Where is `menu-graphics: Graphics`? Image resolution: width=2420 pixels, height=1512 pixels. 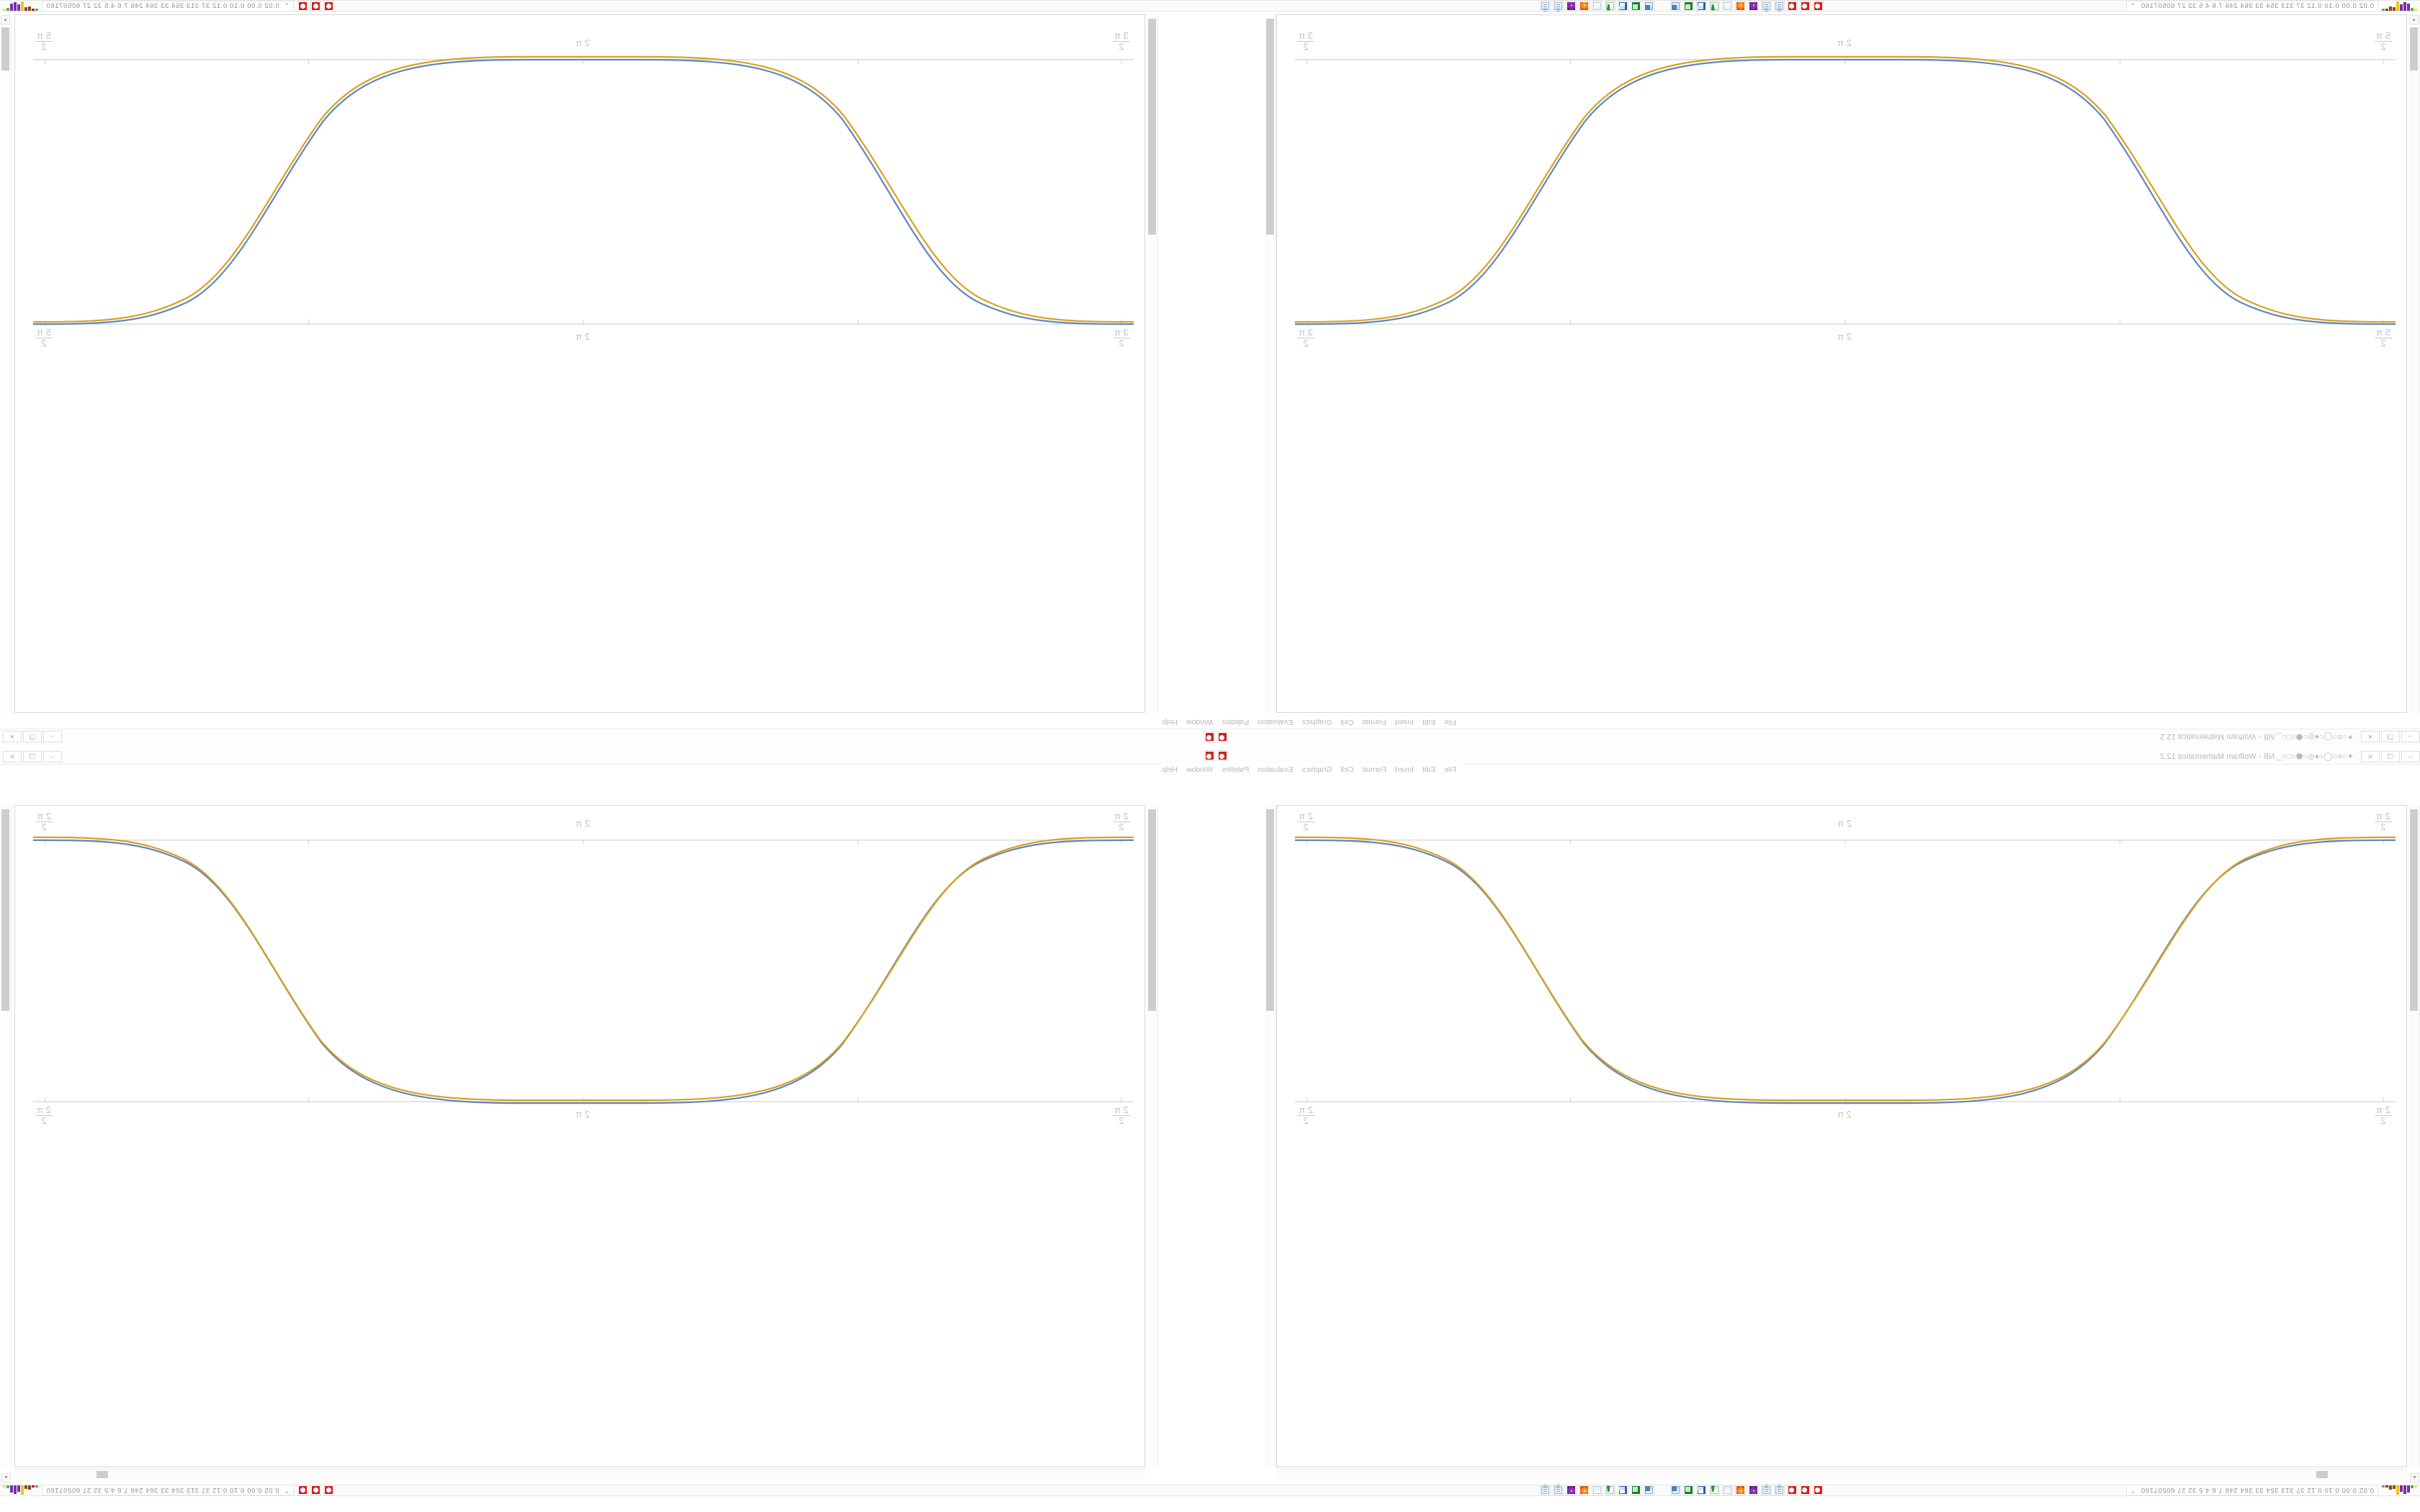 menu-graphics: Graphics is located at coordinates (1316, 722).